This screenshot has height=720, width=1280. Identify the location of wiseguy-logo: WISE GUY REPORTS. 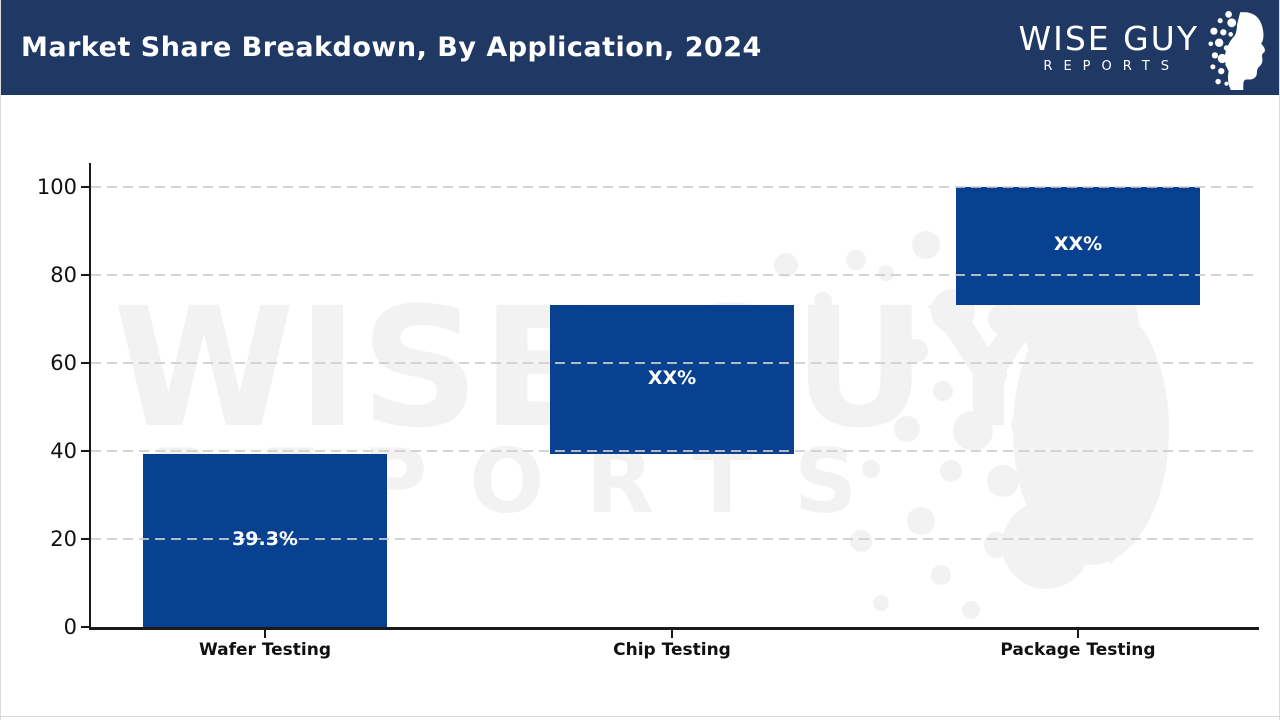
(1145, 48).